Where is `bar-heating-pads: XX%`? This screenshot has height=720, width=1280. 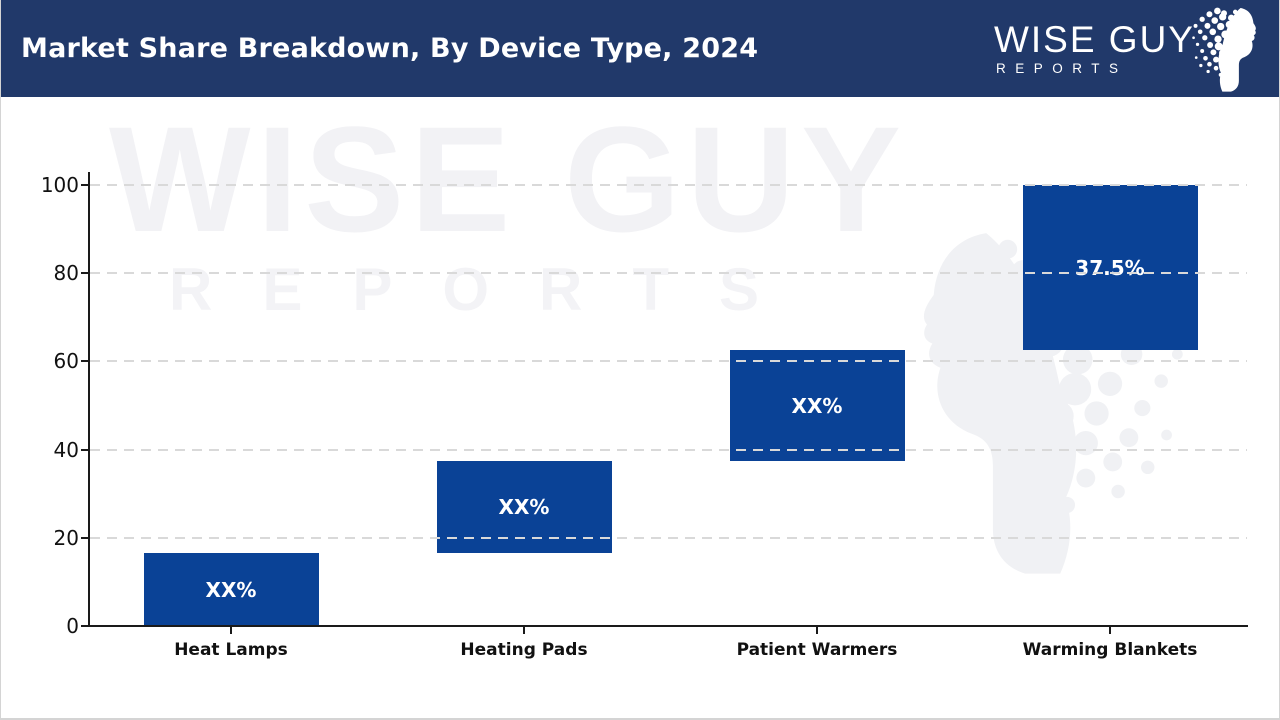
bar-heating-pads: XX% is located at coordinates (524, 507).